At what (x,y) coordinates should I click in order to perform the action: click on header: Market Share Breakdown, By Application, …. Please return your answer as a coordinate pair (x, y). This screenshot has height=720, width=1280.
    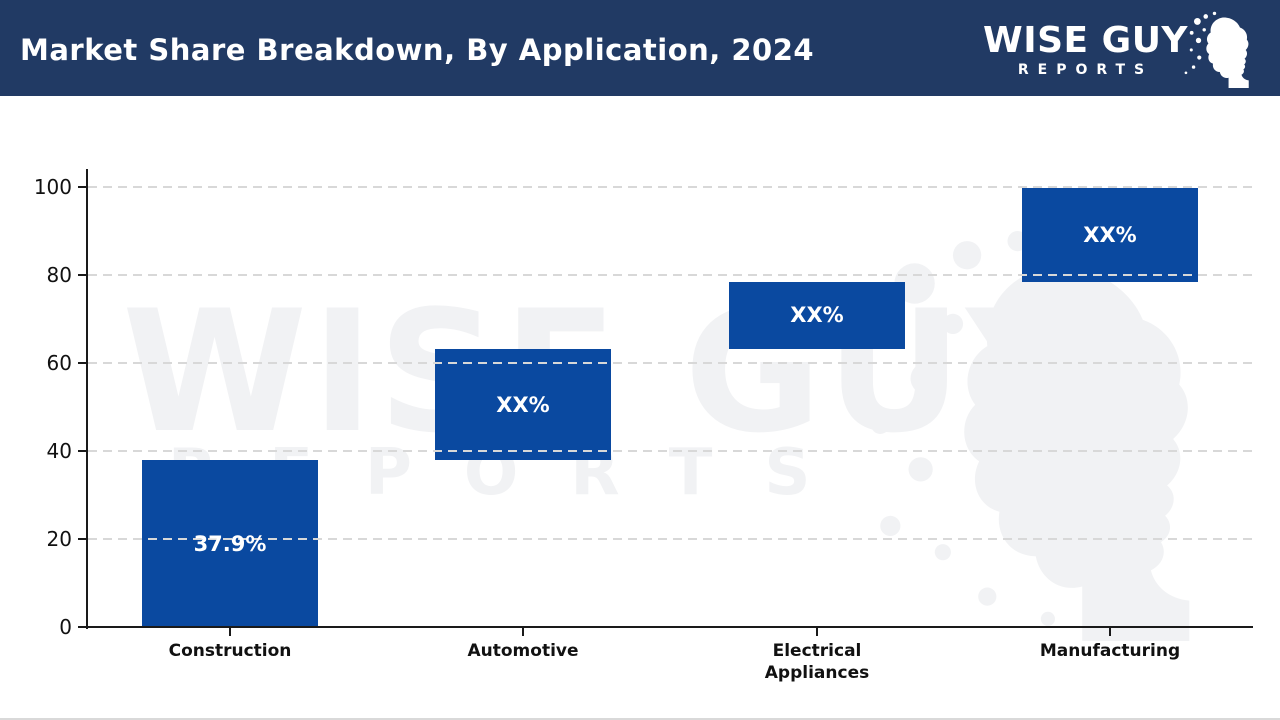
    Looking at the image, I should click on (640, 48).